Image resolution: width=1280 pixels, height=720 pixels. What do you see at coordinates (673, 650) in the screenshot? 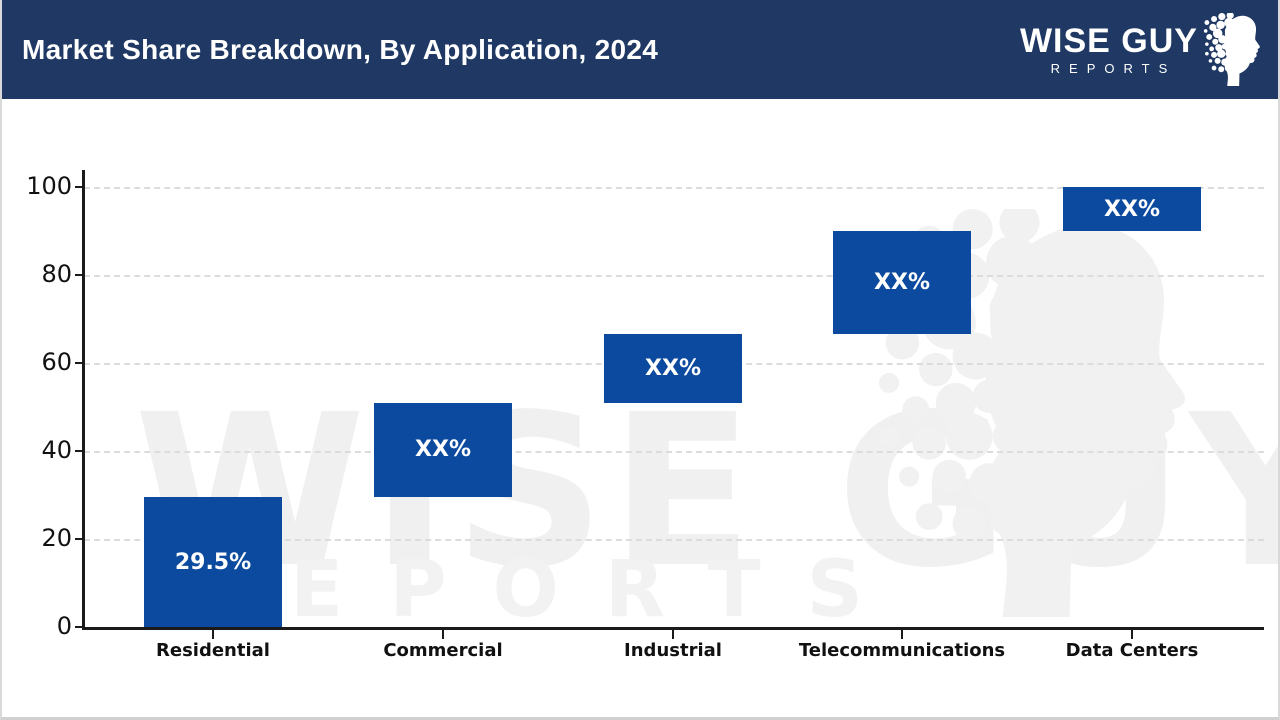
I see `x-category-label: Industrial` at bounding box center [673, 650].